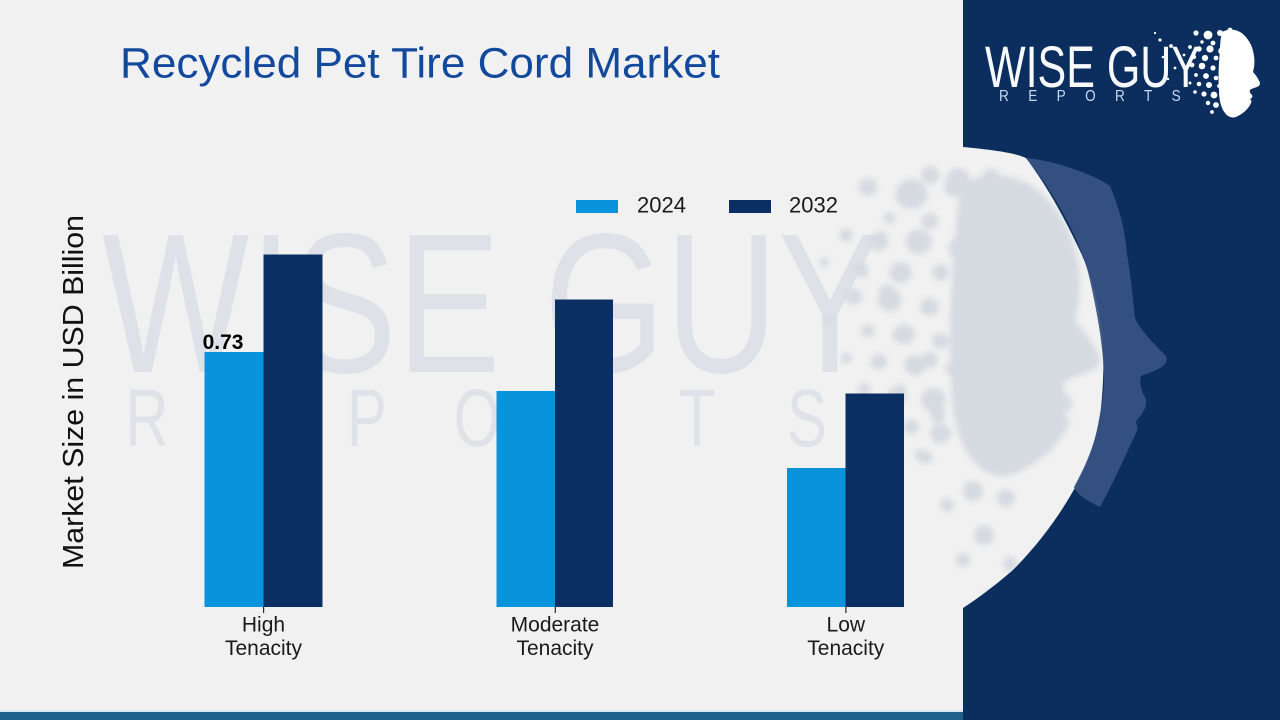 The height and width of the screenshot is (720, 1280). I want to click on svg-text: O, so click(477, 418).